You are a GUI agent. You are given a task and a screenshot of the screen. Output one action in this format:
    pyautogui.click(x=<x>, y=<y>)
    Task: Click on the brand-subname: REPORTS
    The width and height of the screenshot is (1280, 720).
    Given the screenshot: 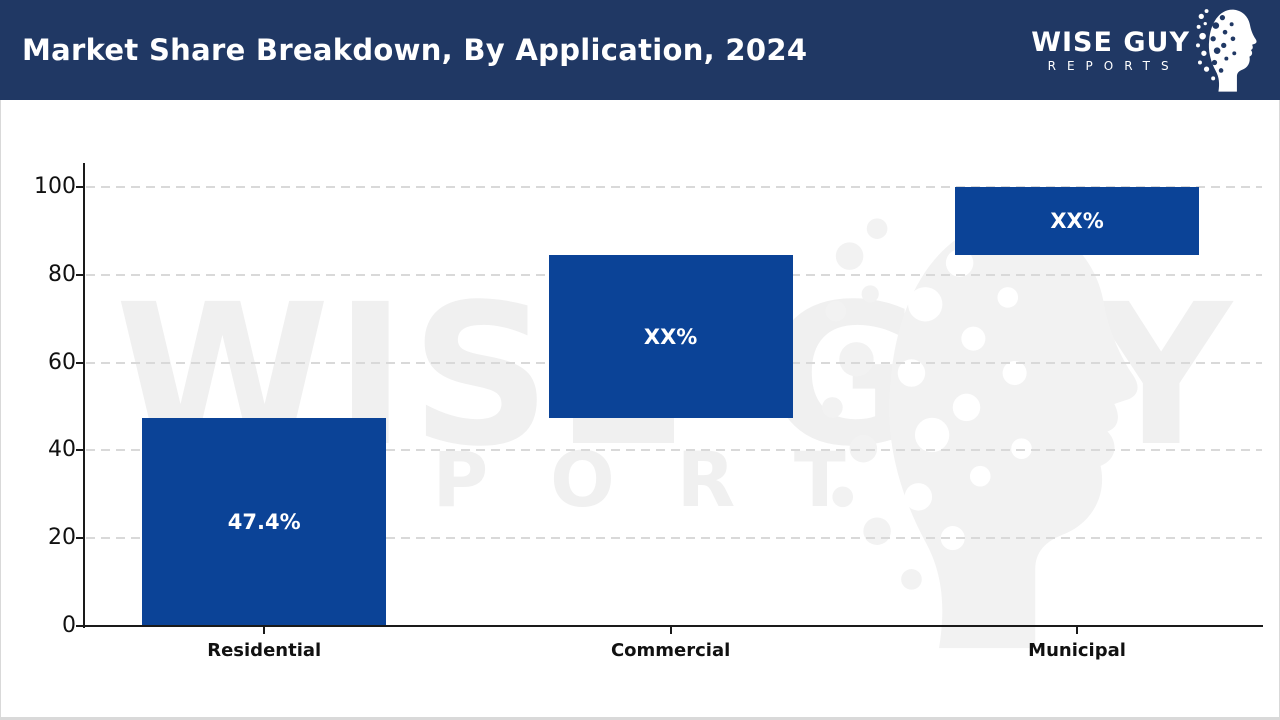 What is the action you would take?
    pyautogui.click(x=1113, y=65)
    